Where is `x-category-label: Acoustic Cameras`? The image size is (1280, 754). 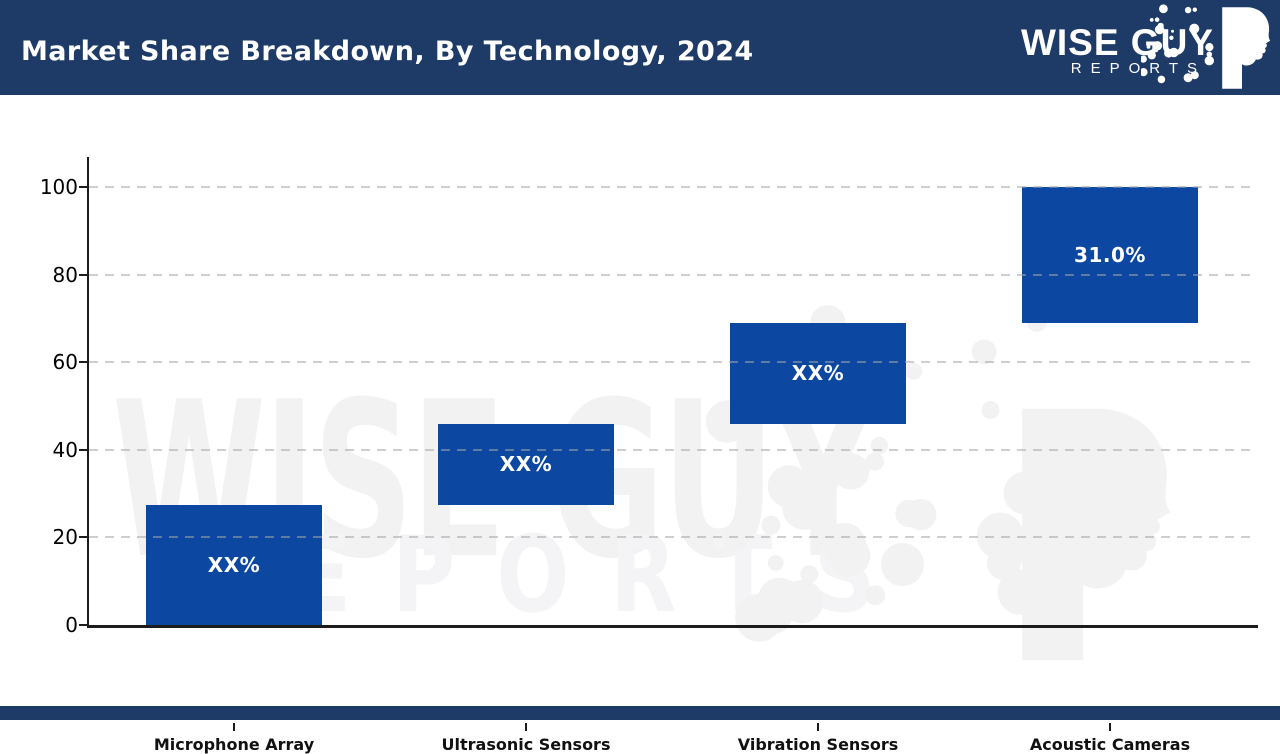
x-category-label: Acoustic Cameras is located at coordinates (1110, 744).